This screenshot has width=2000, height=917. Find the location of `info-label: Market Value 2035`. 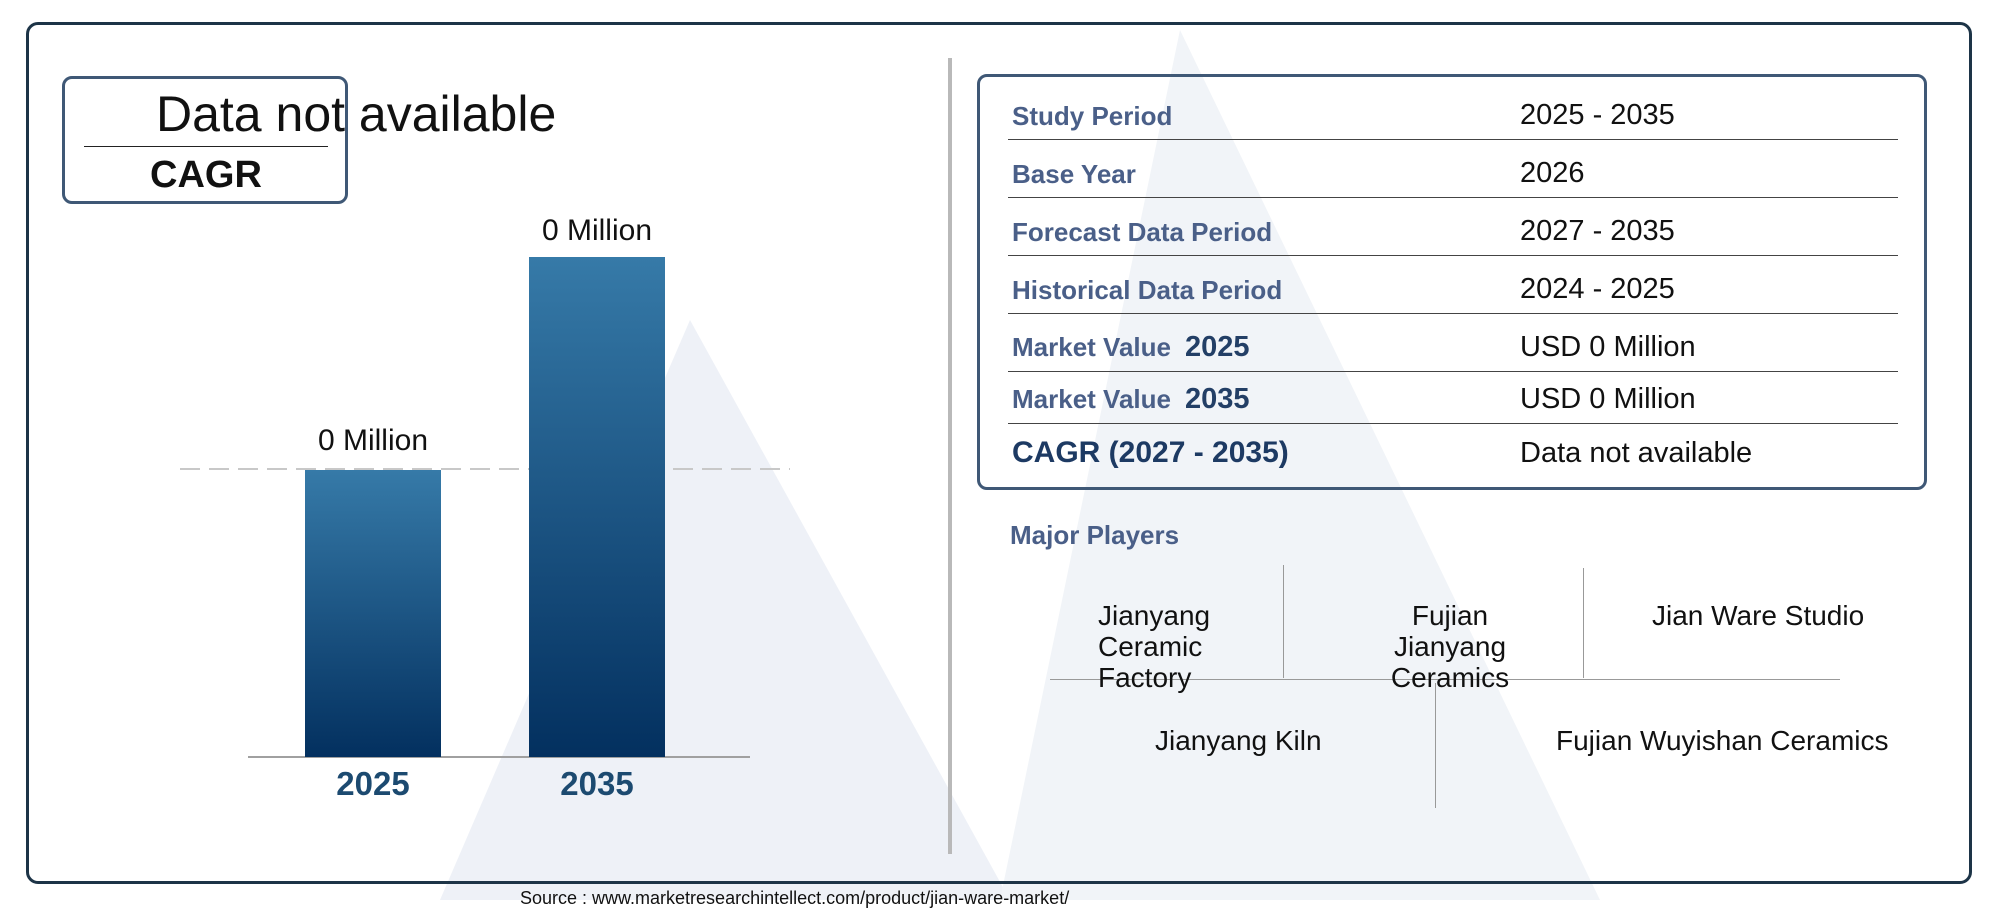

info-label: Market Value 2035 is located at coordinates (1131, 399).